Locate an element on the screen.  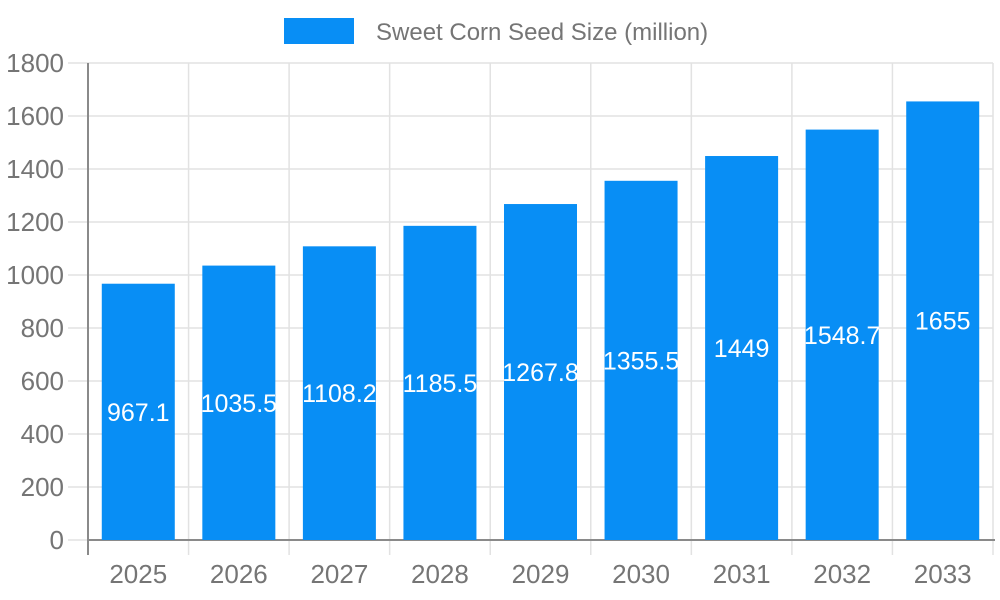
y-axis-label: 1000 is located at coordinates (35, 275).